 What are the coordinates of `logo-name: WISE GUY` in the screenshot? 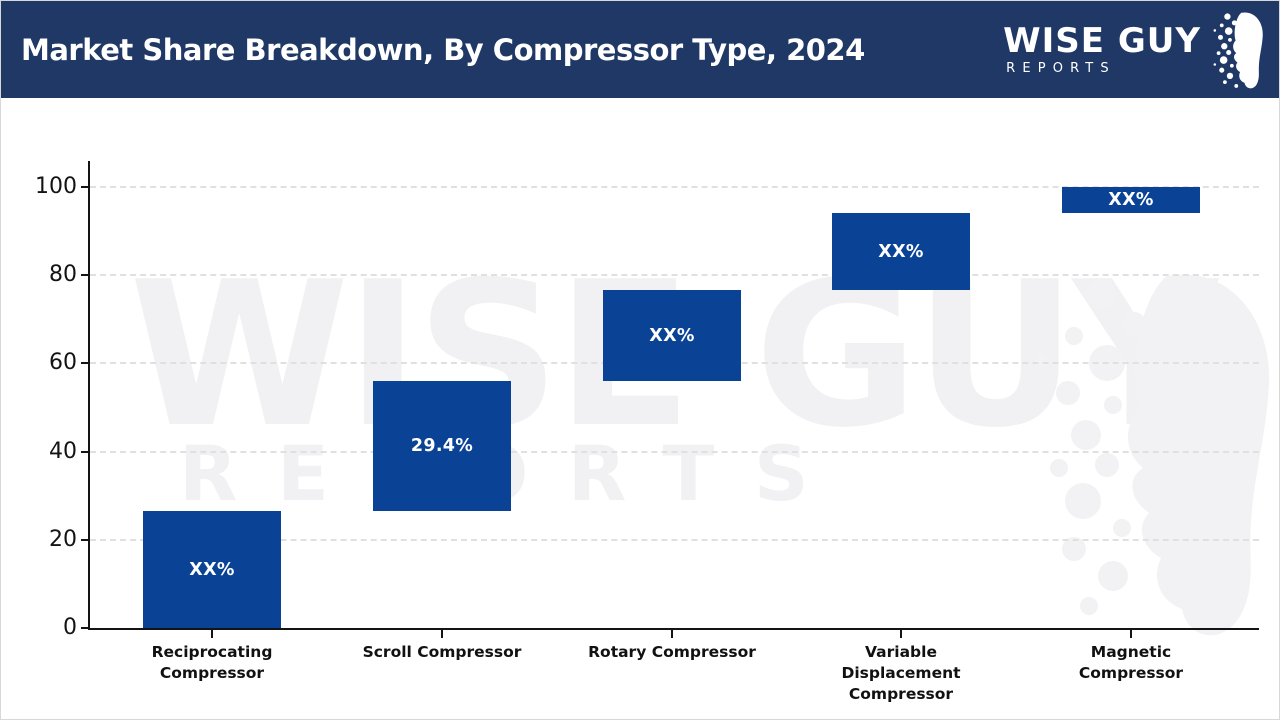 It's located at (1102, 41).